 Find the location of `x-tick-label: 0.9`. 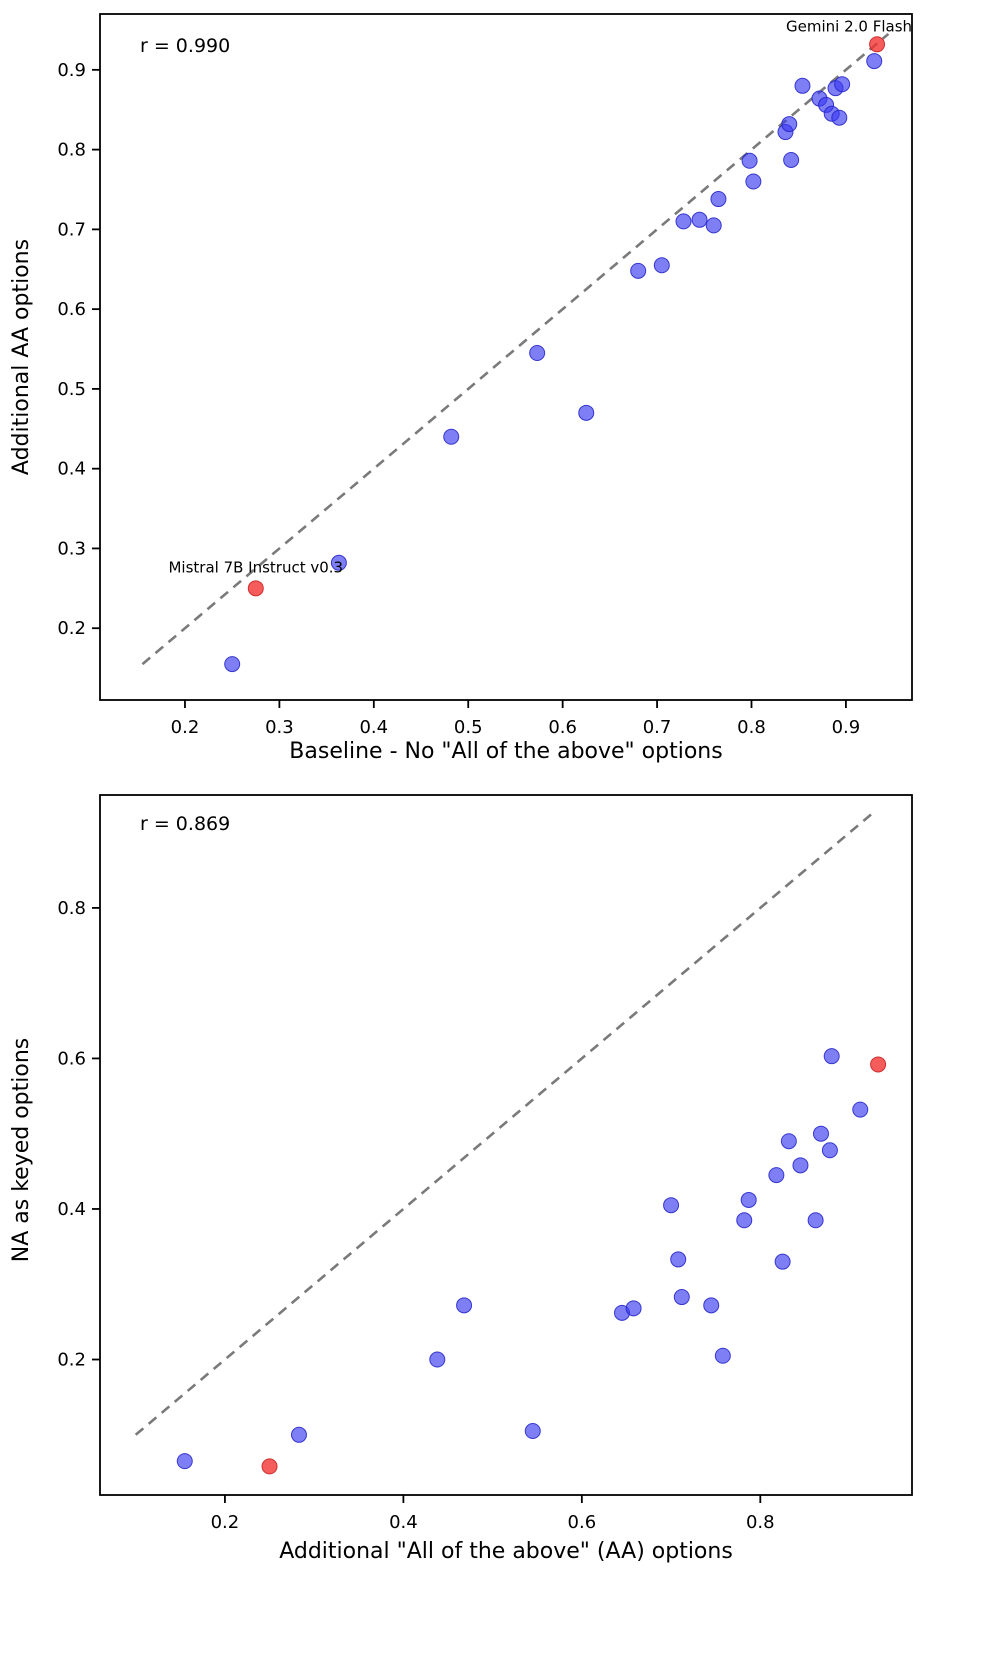

x-tick-label: 0.9 is located at coordinates (846, 727).